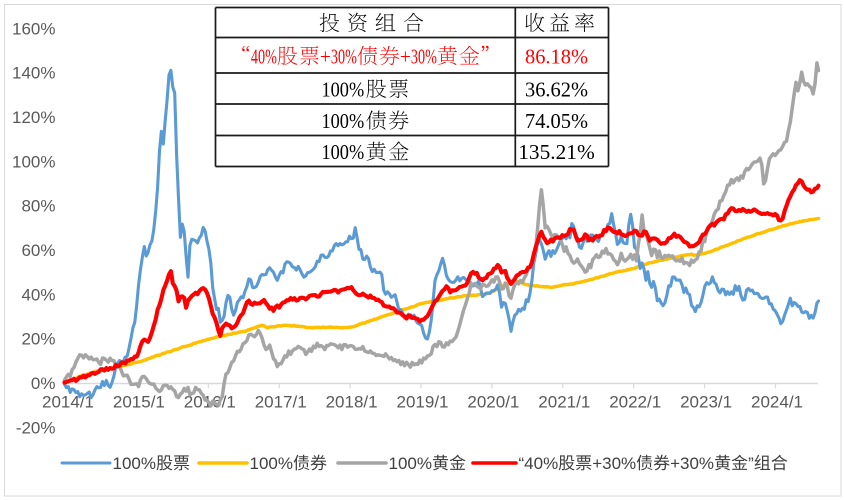 Image resolution: width=844 pixels, height=500 pixels. What do you see at coordinates (33, 28) in the screenshot?
I see `svg-text: 160%` at bounding box center [33, 28].